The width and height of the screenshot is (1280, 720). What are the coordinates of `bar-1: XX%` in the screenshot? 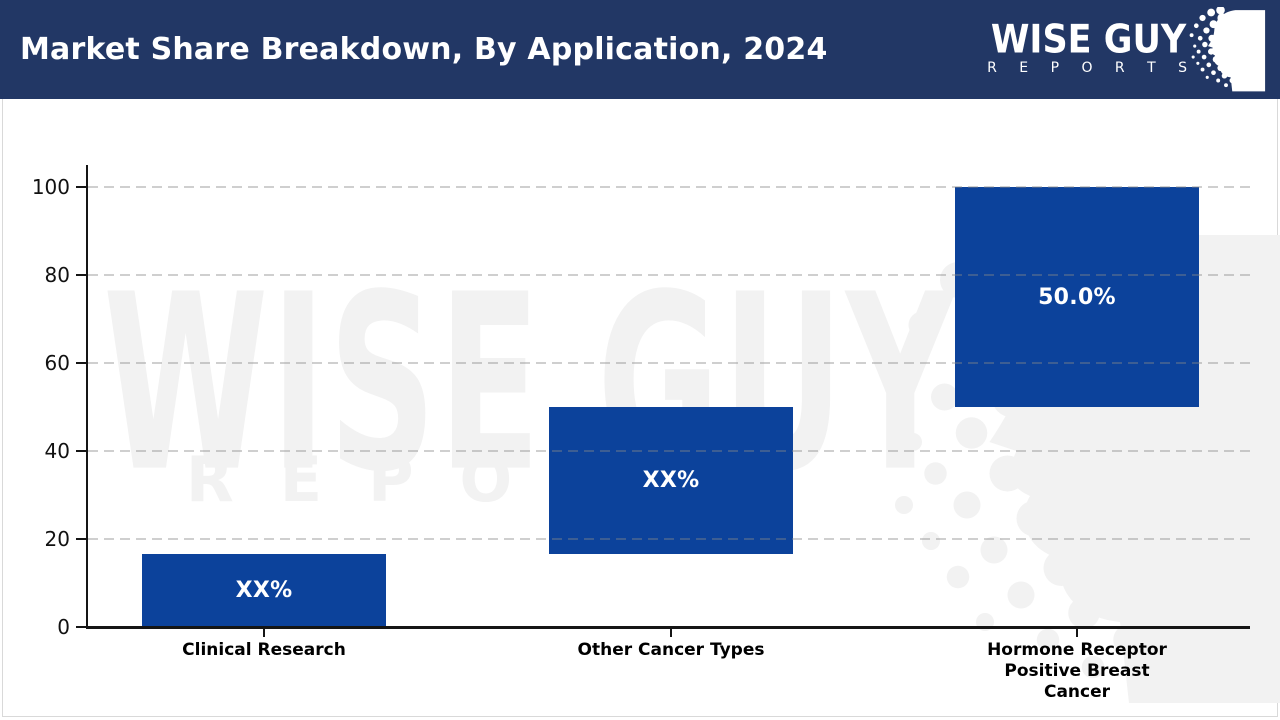 It's located at (264, 590).